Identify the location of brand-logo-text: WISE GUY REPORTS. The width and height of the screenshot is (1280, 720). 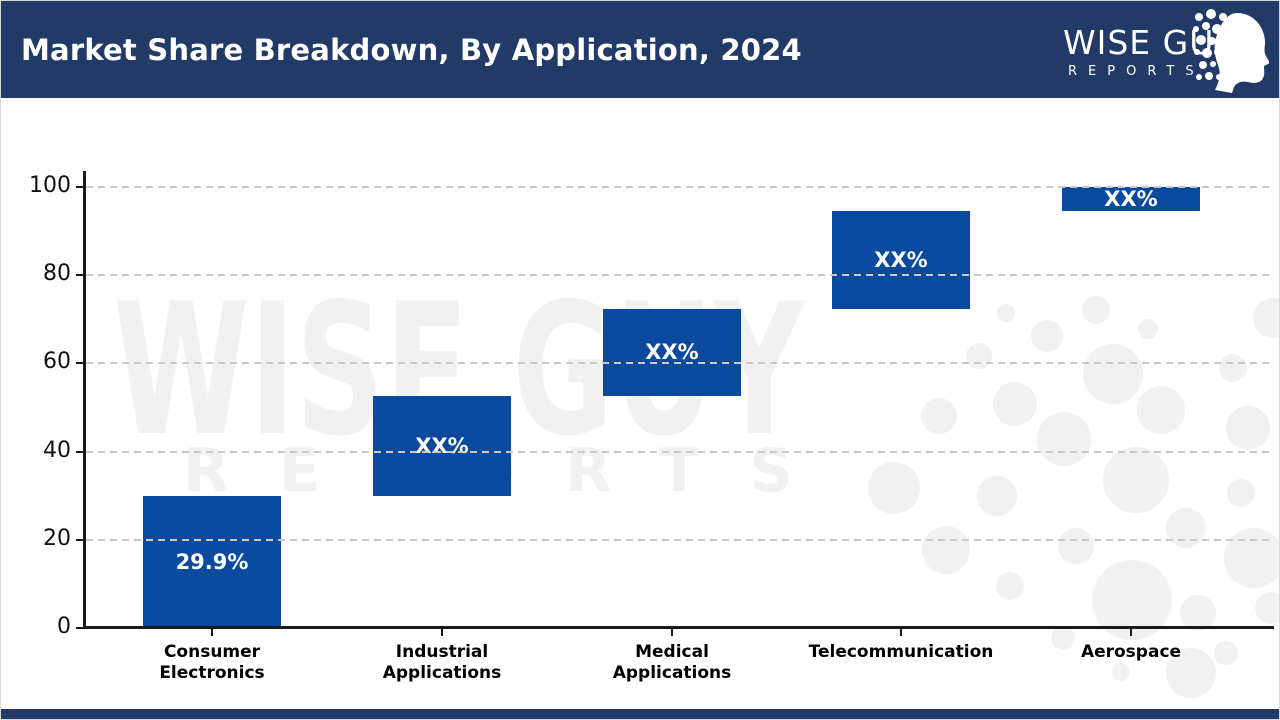
(1149, 51).